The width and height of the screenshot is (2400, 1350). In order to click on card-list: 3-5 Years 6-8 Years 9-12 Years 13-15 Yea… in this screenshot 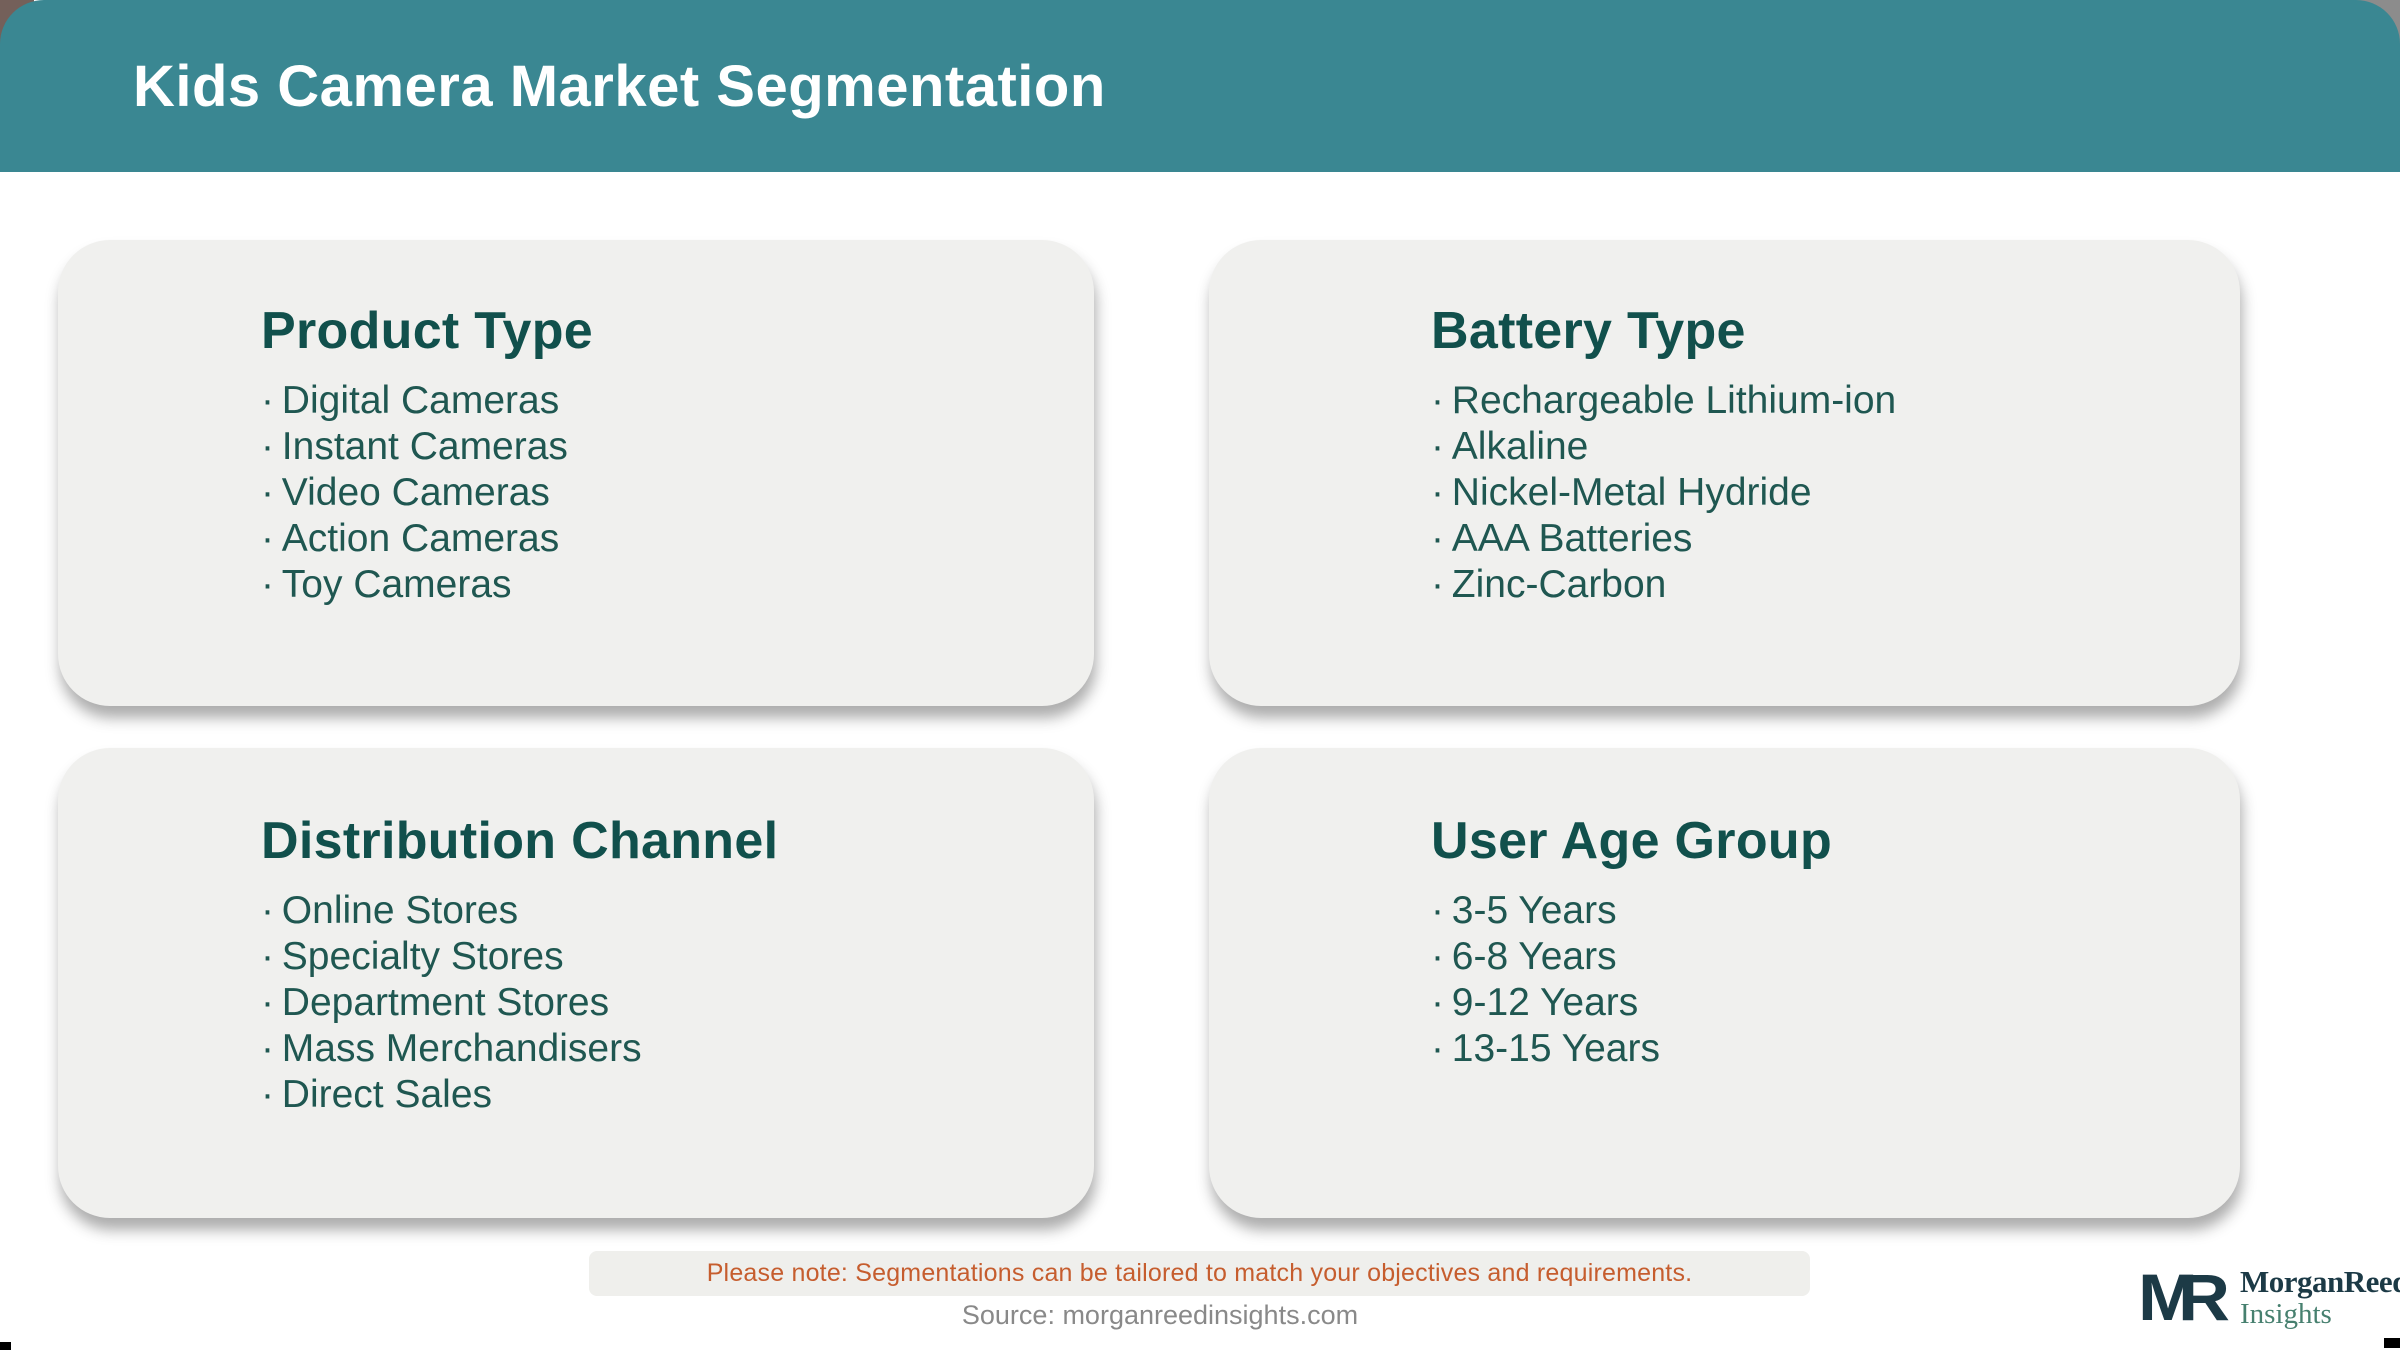, I will do `click(1815, 980)`.